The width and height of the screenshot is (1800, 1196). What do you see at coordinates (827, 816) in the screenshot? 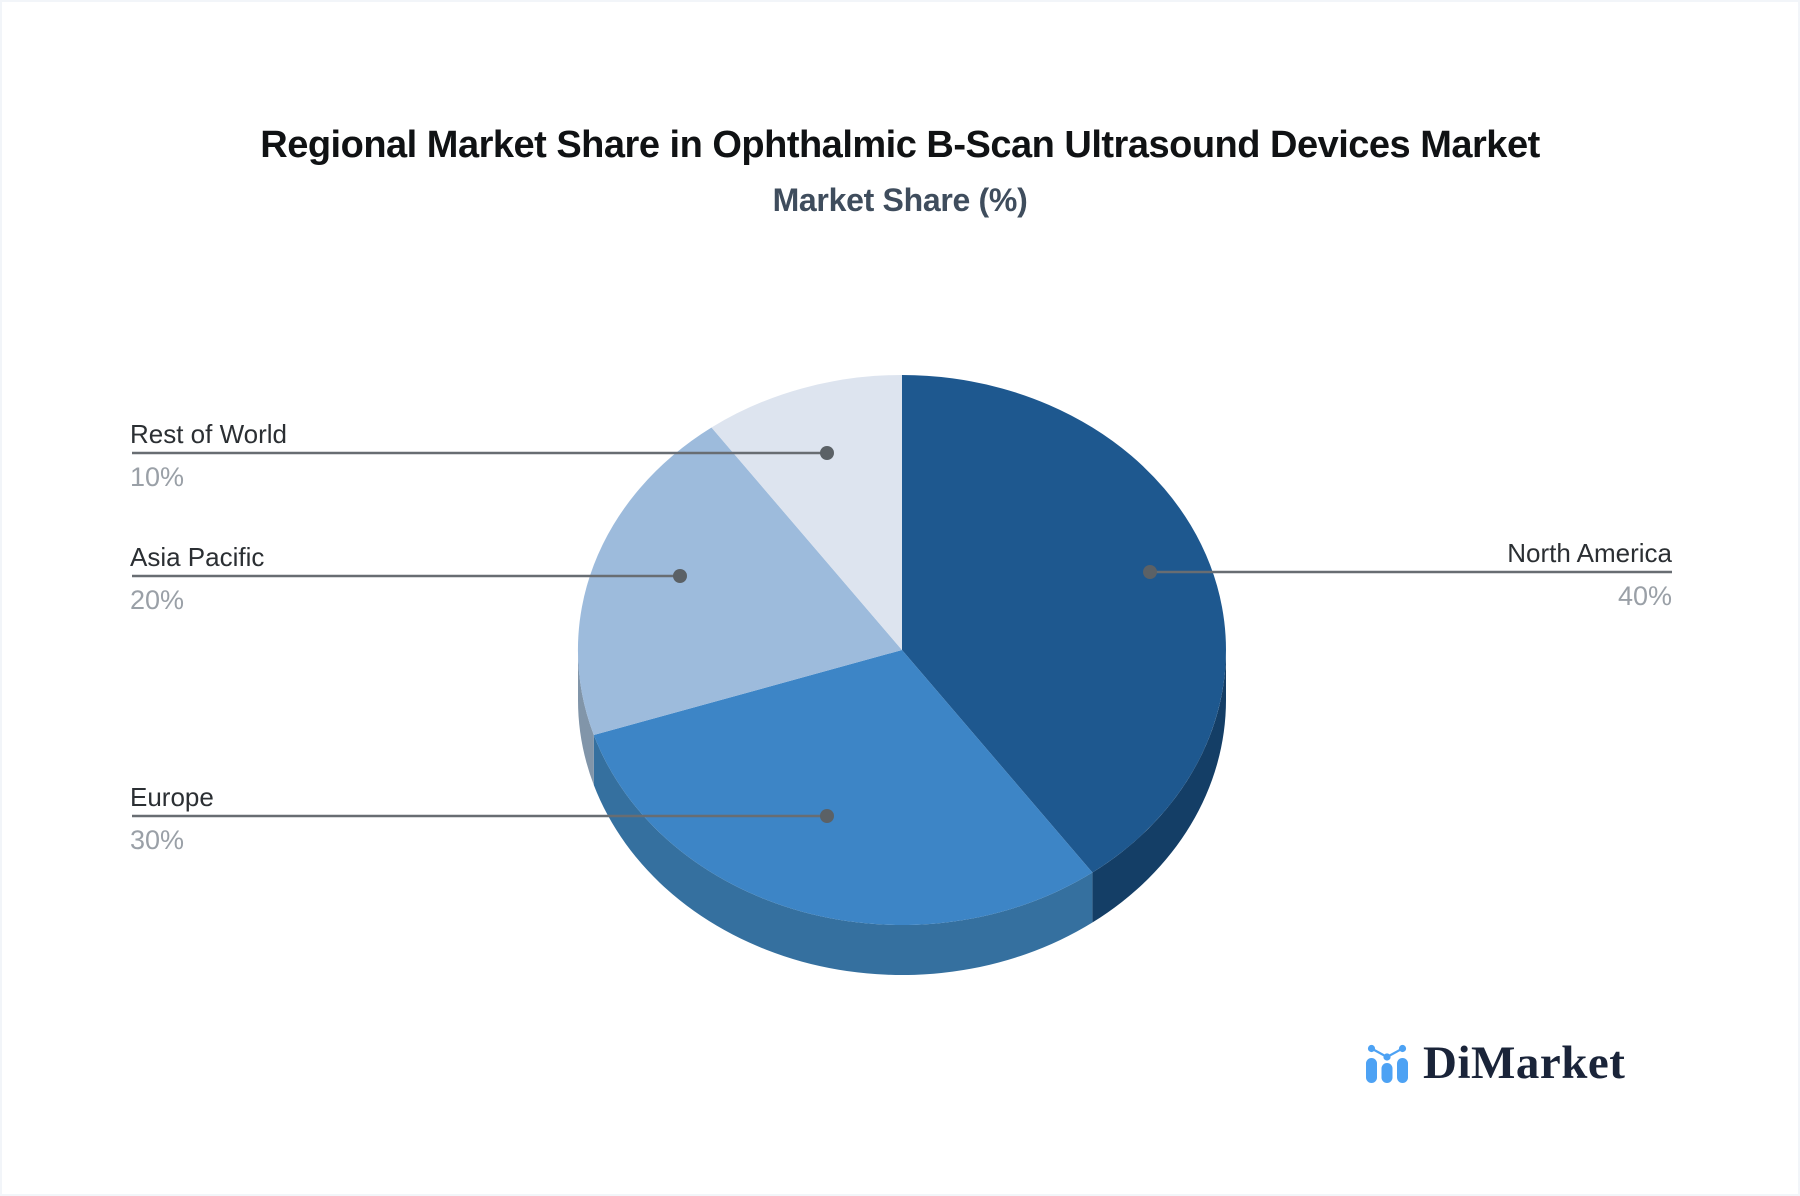
I see `leader-dot-europe` at bounding box center [827, 816].